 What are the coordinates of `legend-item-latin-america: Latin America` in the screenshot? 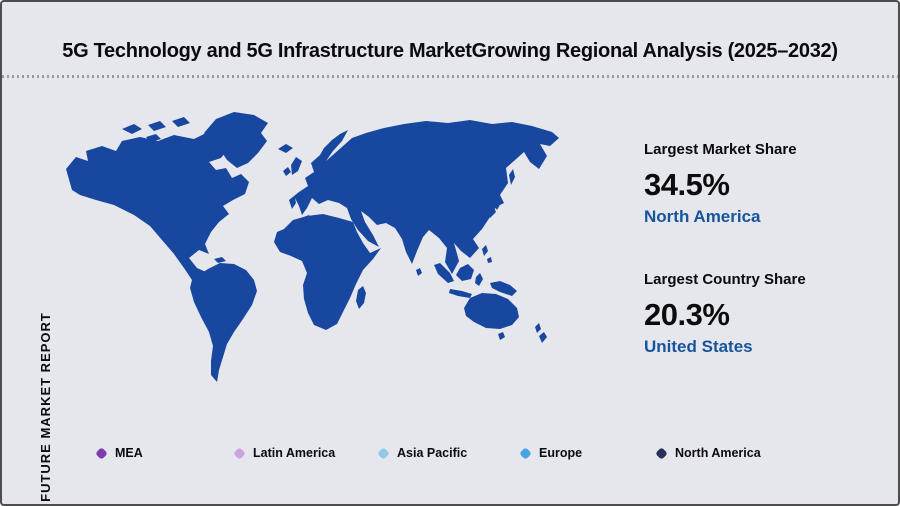 It's located at (284, 453).